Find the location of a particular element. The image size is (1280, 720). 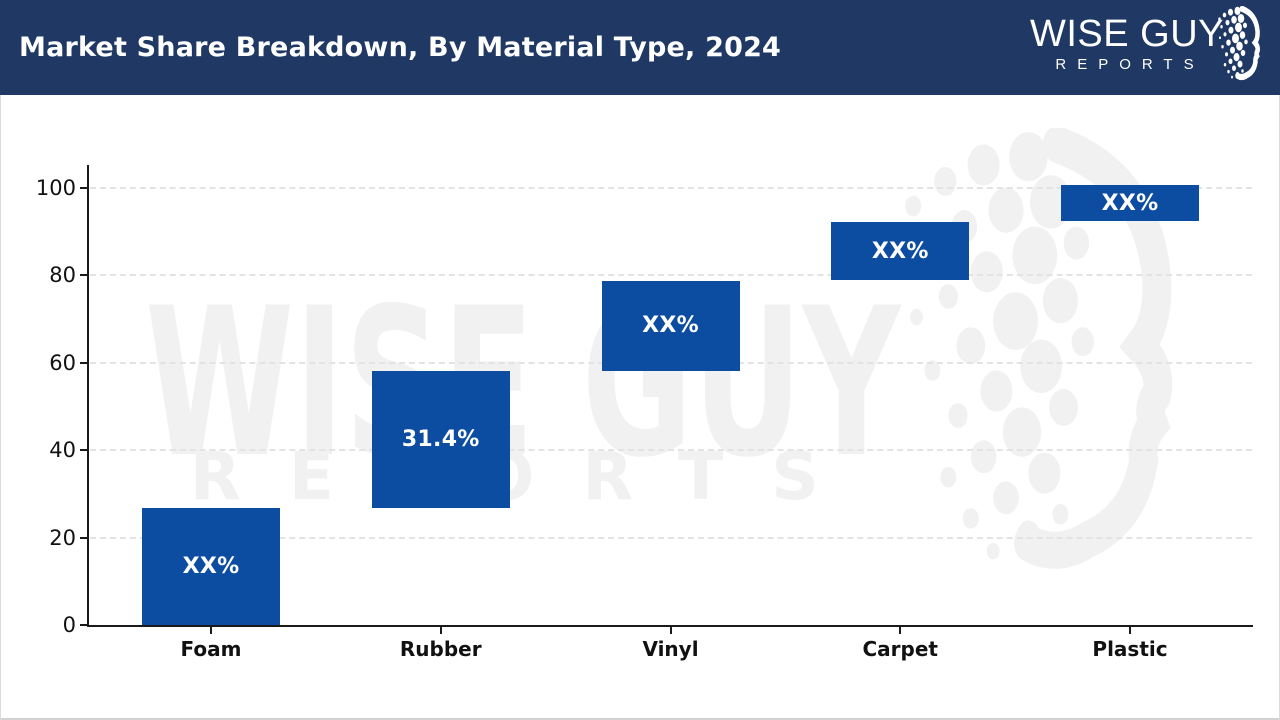

x-axis-label-plastic: Plastic is located at coordinates (1130, 649).